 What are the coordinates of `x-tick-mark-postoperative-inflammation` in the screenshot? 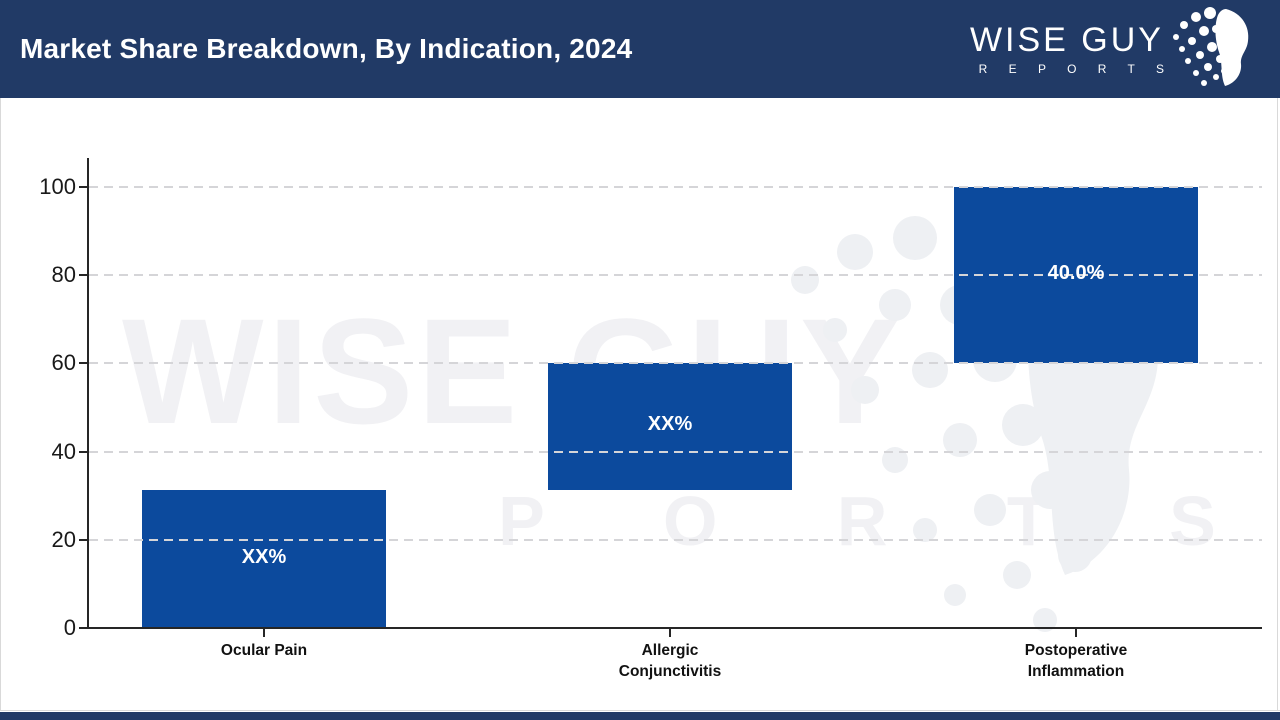 It's located at (1076, 633).